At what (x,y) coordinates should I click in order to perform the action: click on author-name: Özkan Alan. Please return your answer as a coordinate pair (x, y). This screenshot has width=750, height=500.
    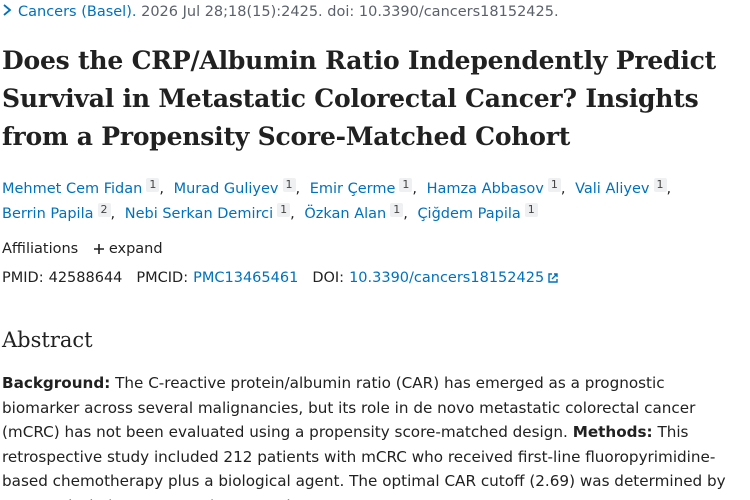
    Looking at the image, I should click on (345, 214).